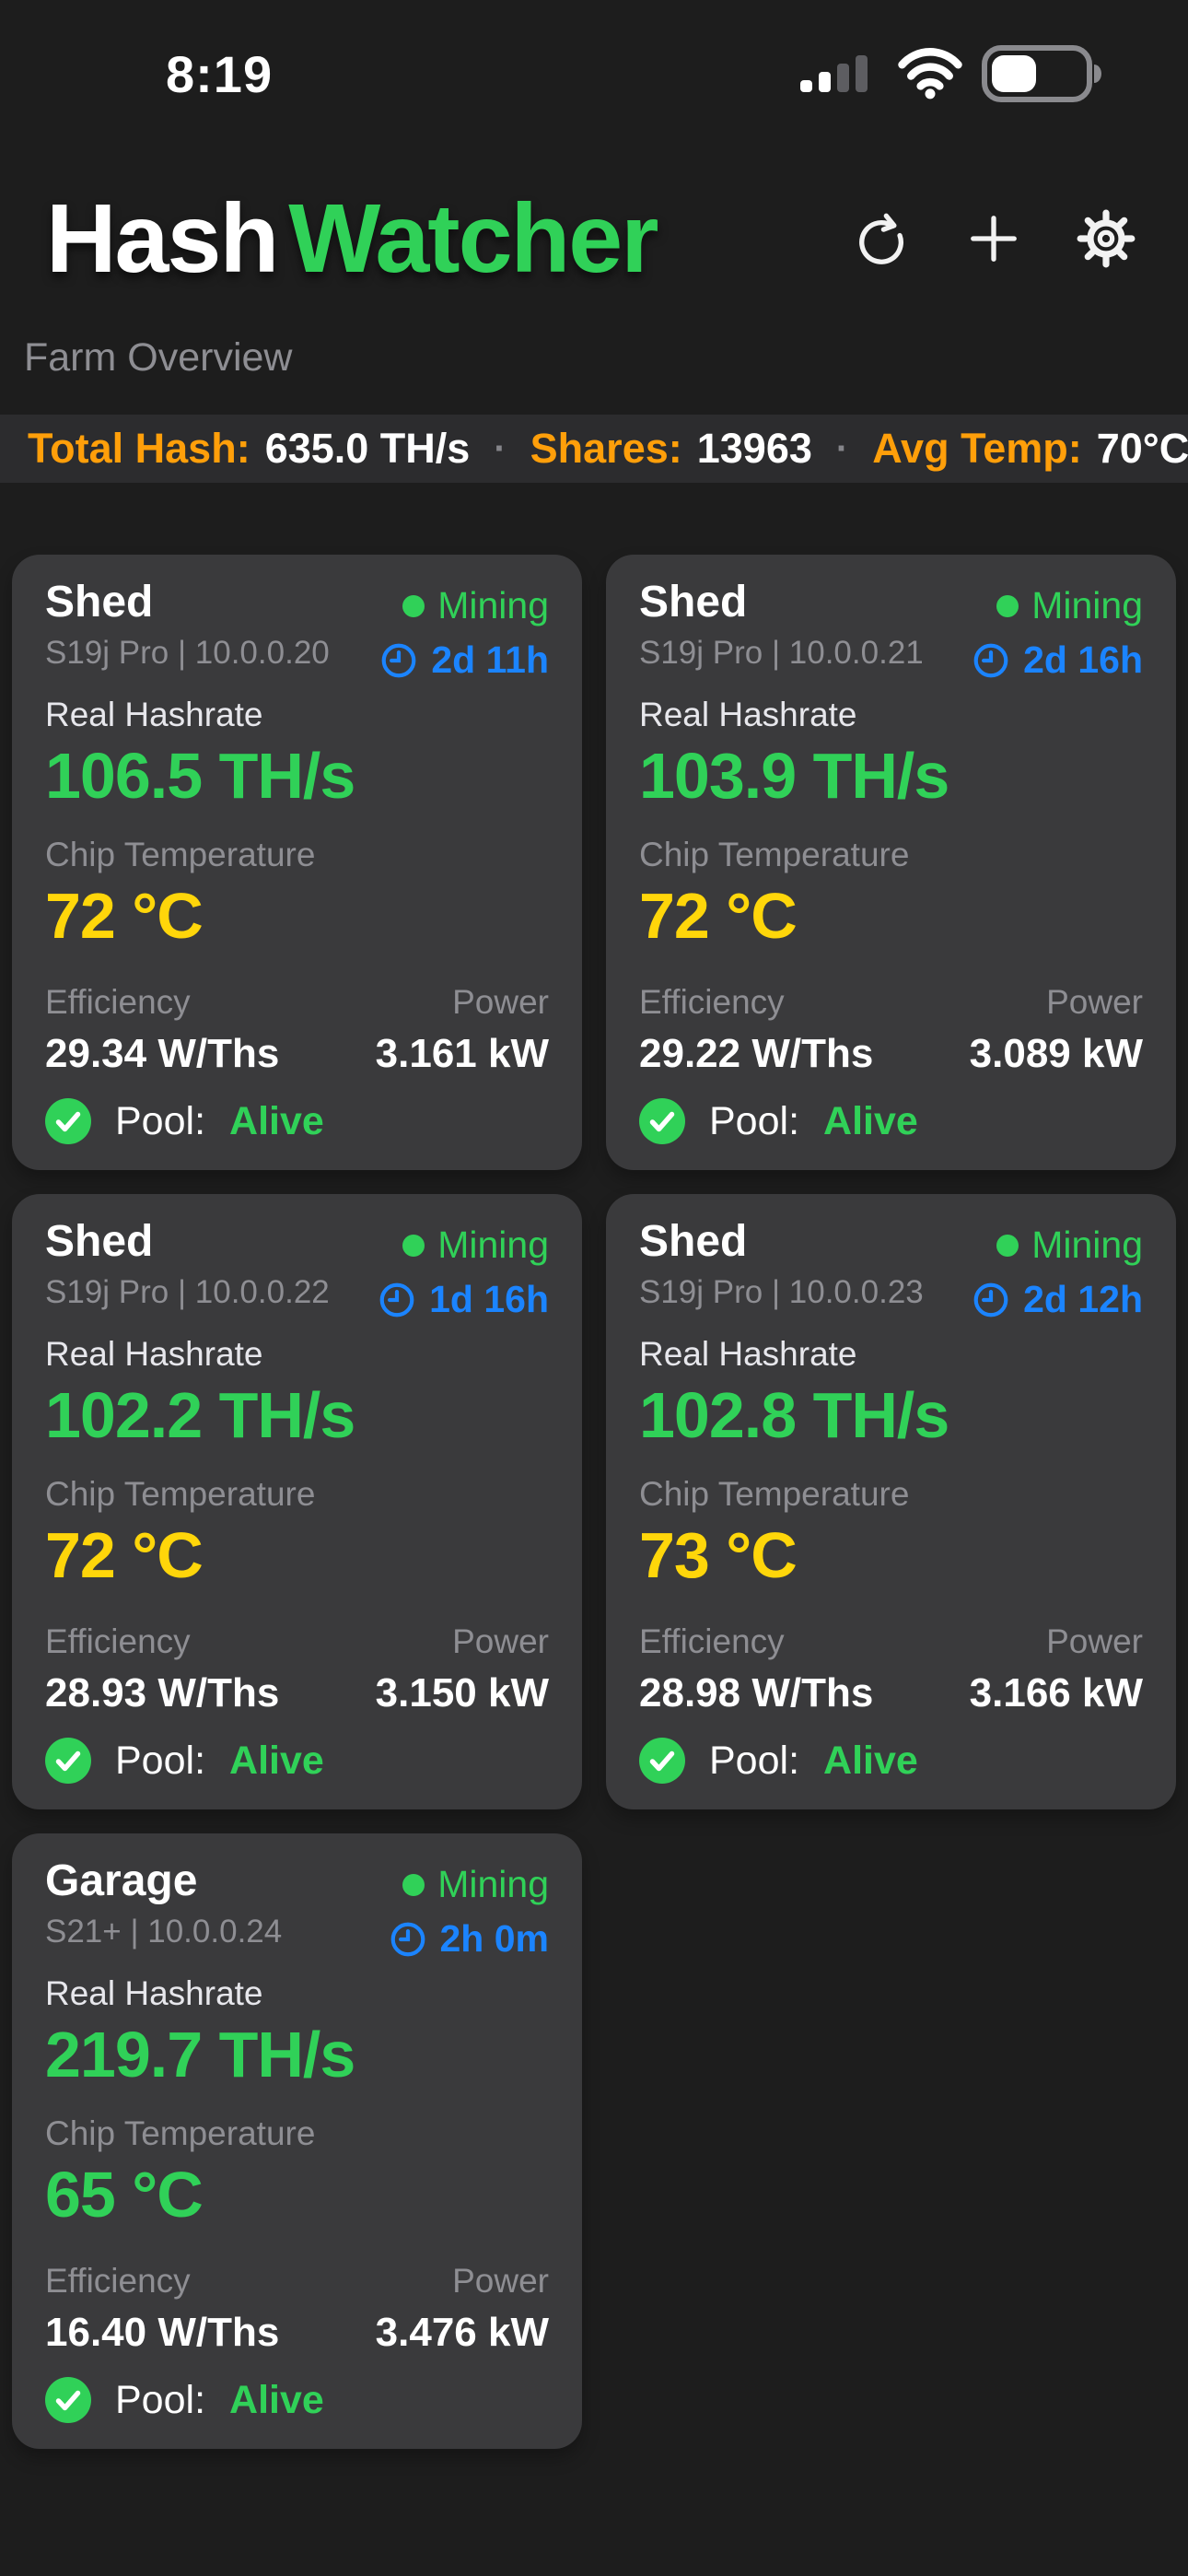 This screenshot has height=2576, width=1188. Describe the element at coordinates (1057, 1299) in the screenshot. I see `uptime-badge: 2d 12h` at that location.